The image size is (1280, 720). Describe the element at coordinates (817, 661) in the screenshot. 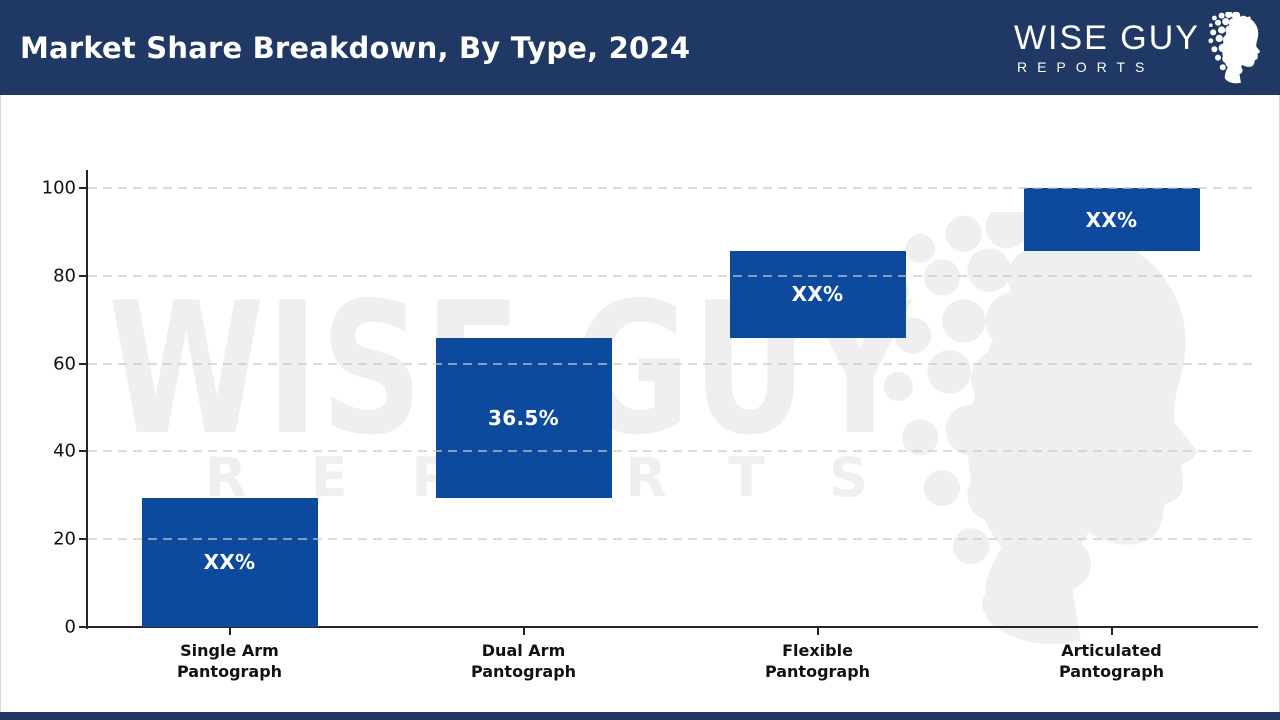

I see `x-category-label-3: Flexible Pantograph` at that location.